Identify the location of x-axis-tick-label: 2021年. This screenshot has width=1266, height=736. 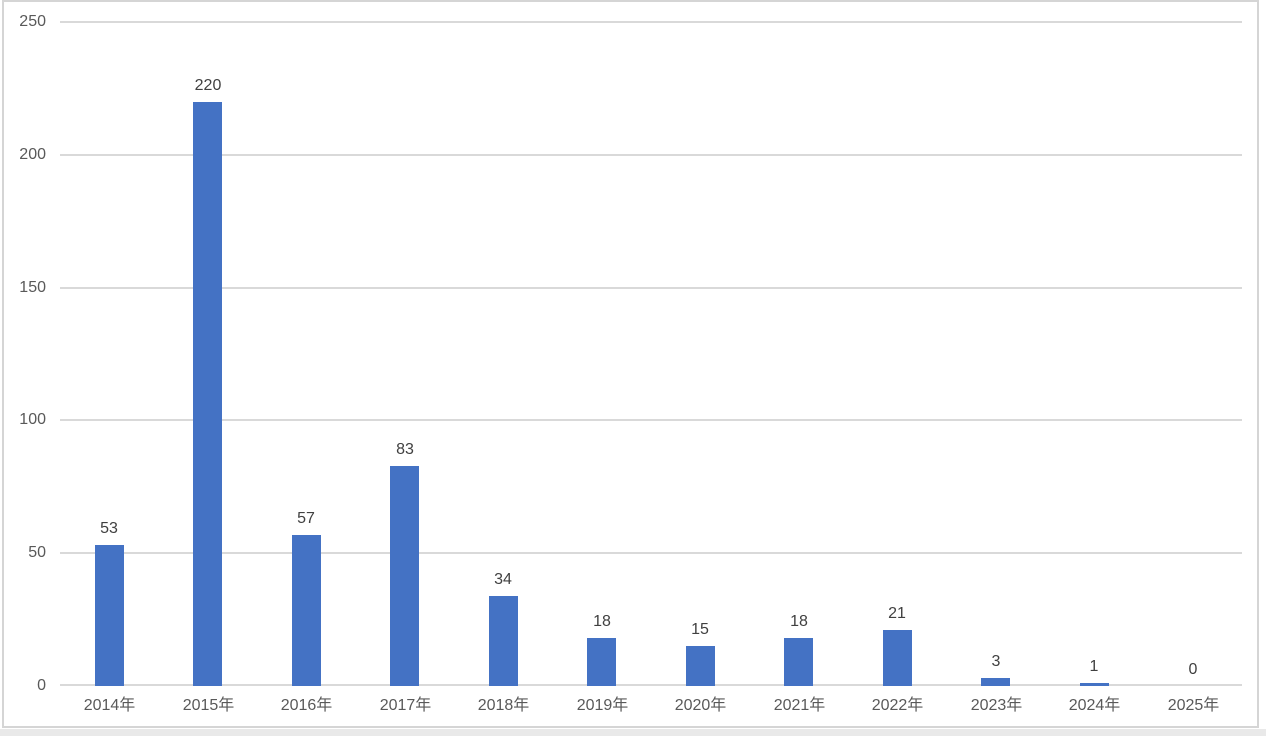
(799, 705).